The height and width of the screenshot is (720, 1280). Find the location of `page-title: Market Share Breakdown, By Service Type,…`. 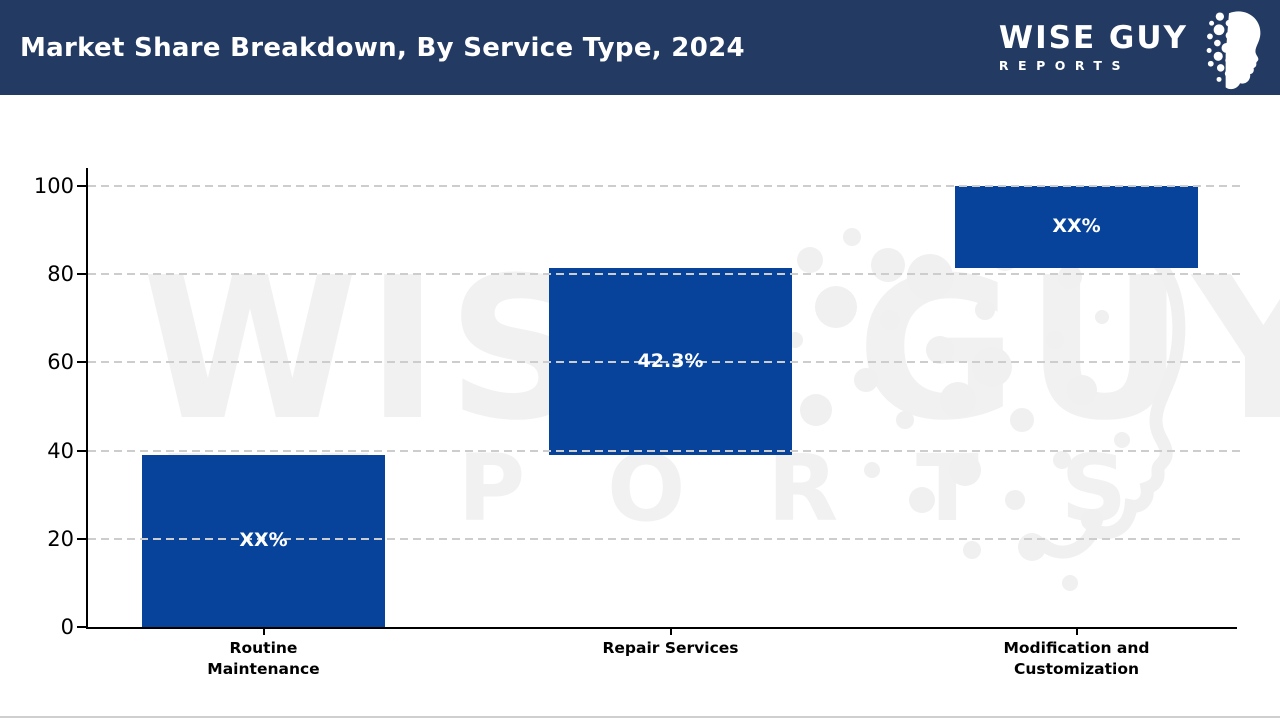

page-title: Market Share Breakdown, By Service Type,… is located at coordinates (382, 47).